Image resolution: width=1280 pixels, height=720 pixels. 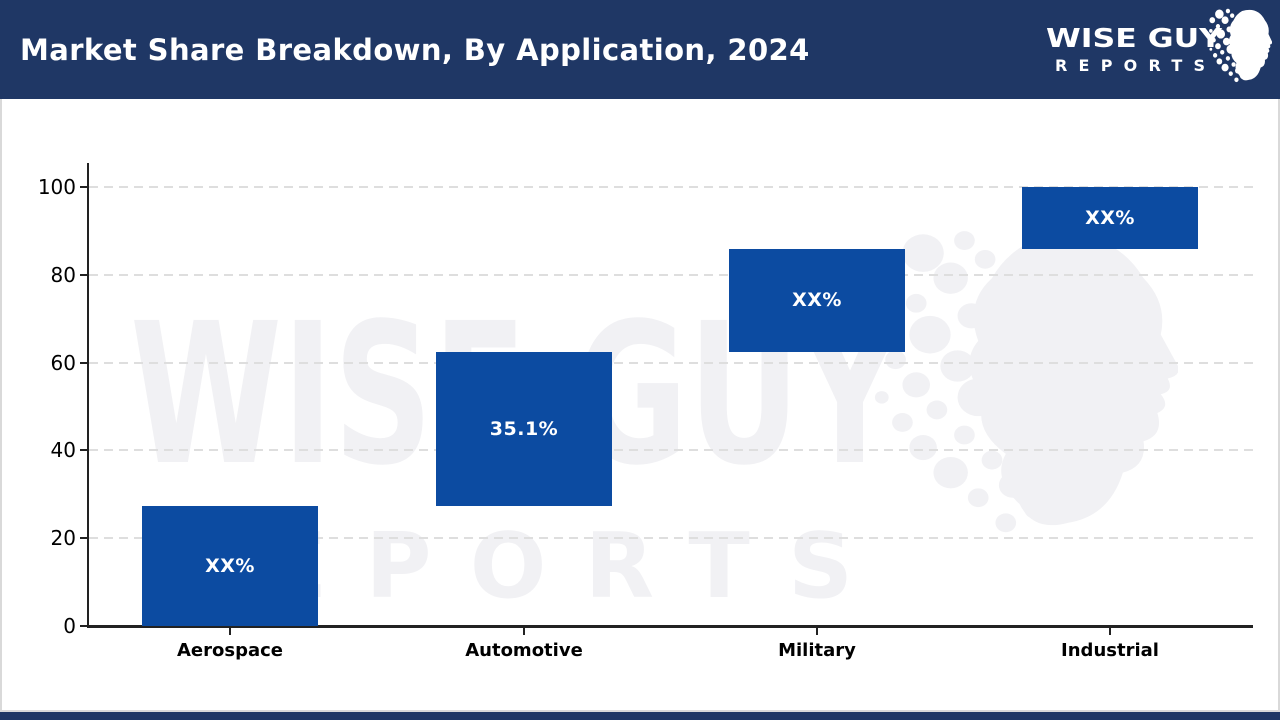 I want to click on x-tick-label: Automotive, so click(x=524, y=650).